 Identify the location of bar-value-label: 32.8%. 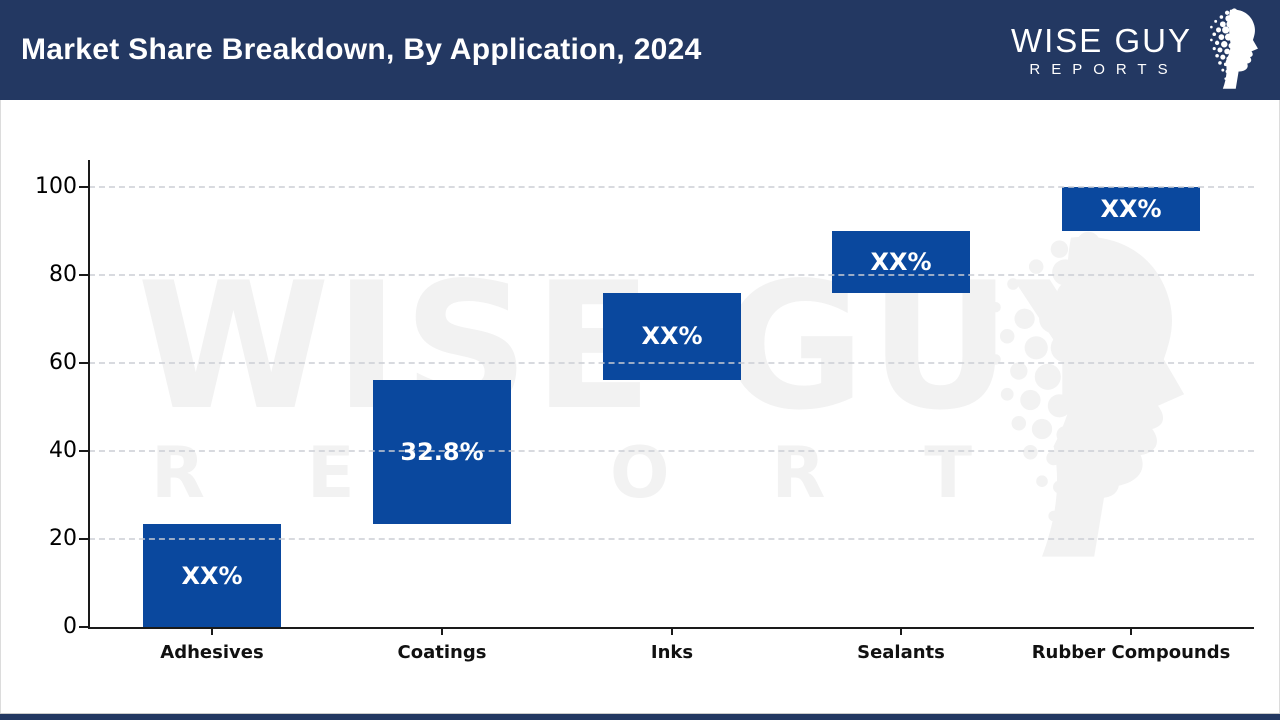
(442, 452).